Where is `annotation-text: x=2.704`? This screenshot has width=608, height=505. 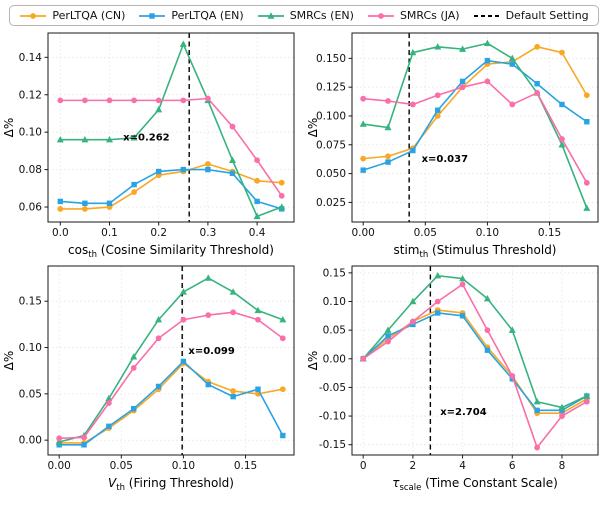 annotation-text: x=2.704 is located at coordinates (463, 412).